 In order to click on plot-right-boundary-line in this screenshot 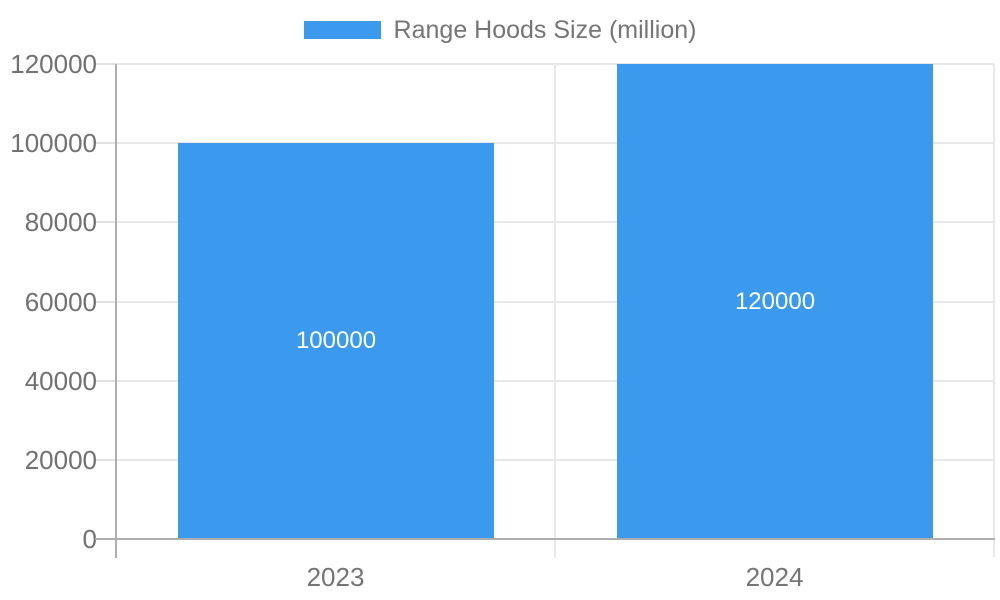, I will do `click(994, 310)`.